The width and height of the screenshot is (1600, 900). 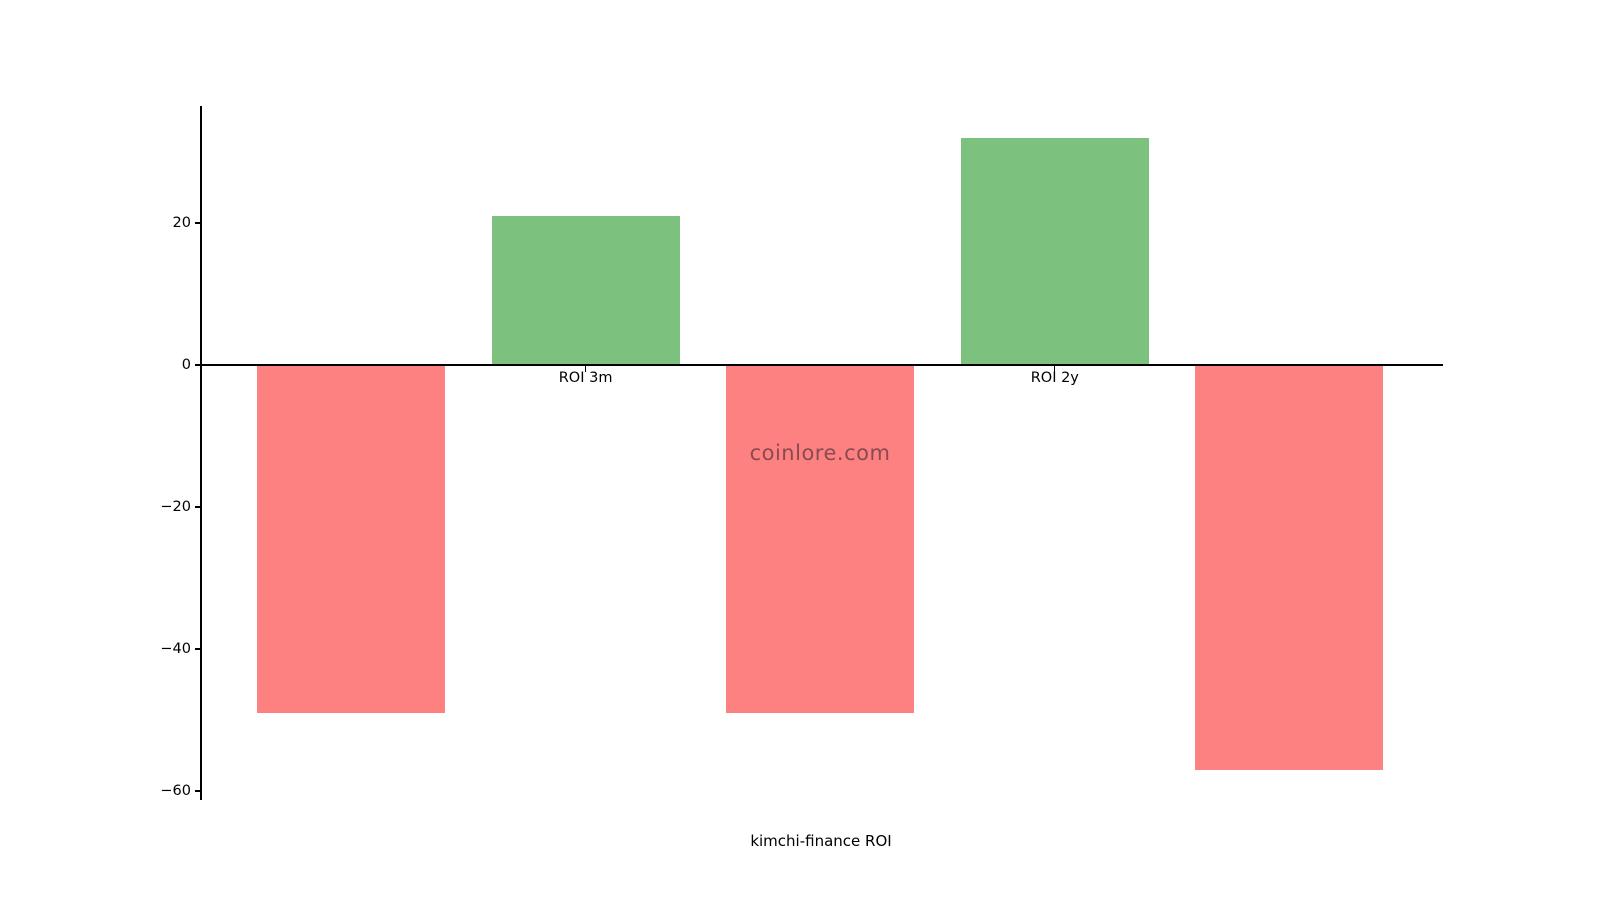 What do you see at coordinates (181, 223) in the screenshot?
I see `y-tick-label: 20` at bounding box center [181, 223].